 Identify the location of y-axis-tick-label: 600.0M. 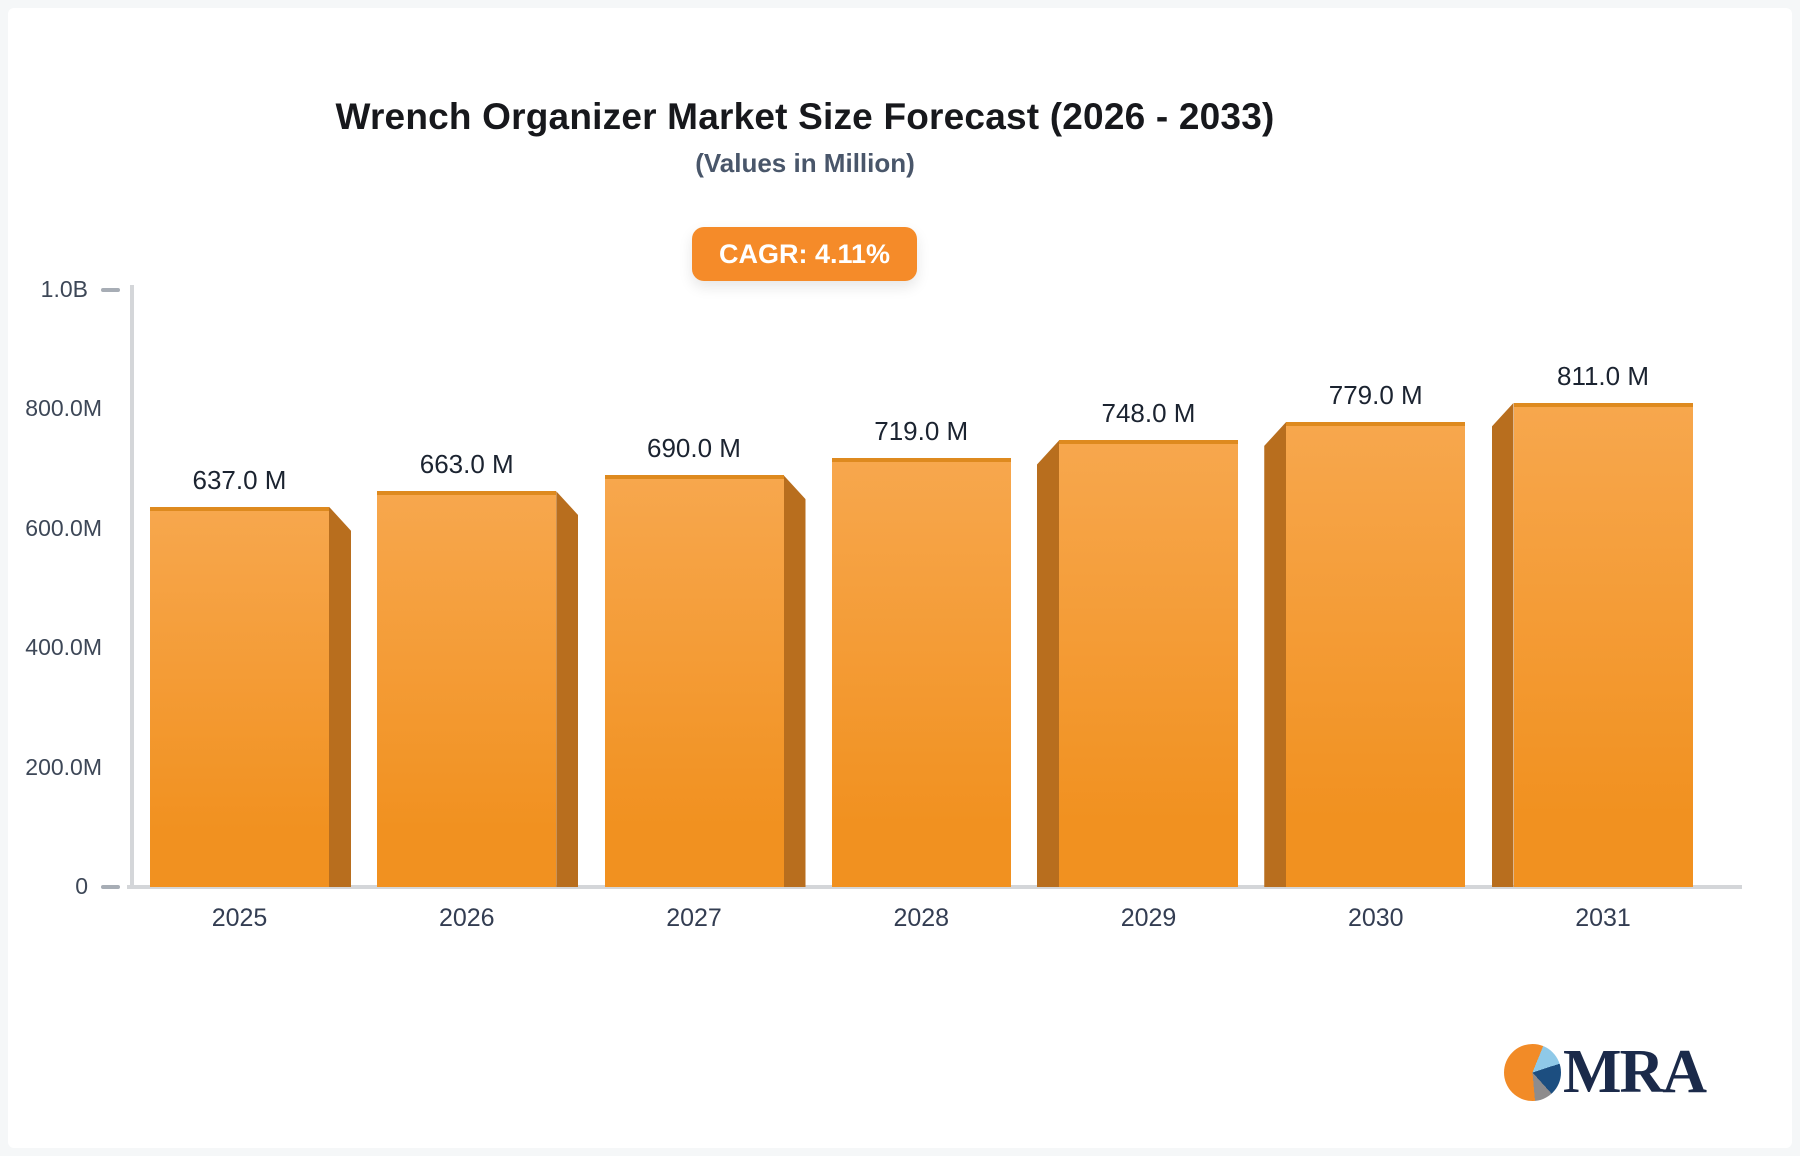
(63, 527).